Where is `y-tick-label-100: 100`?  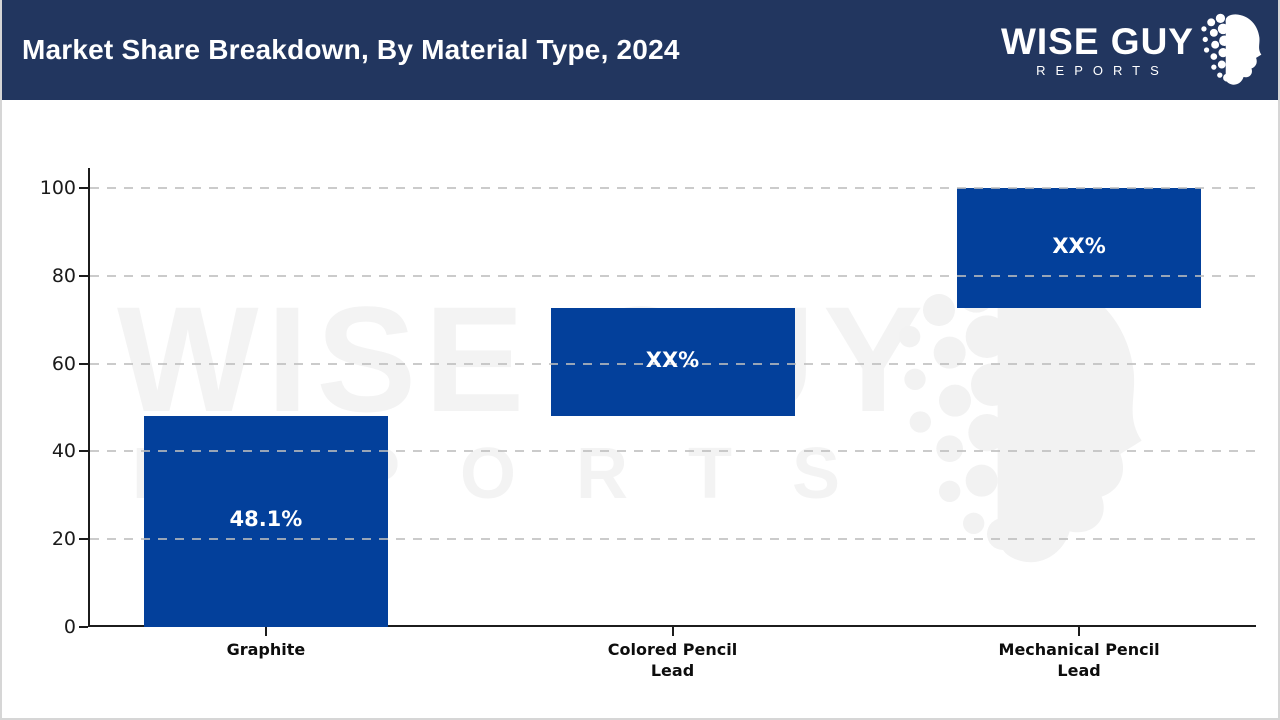 y-tick-label-100: 100 is located at coordinates (57, 188).